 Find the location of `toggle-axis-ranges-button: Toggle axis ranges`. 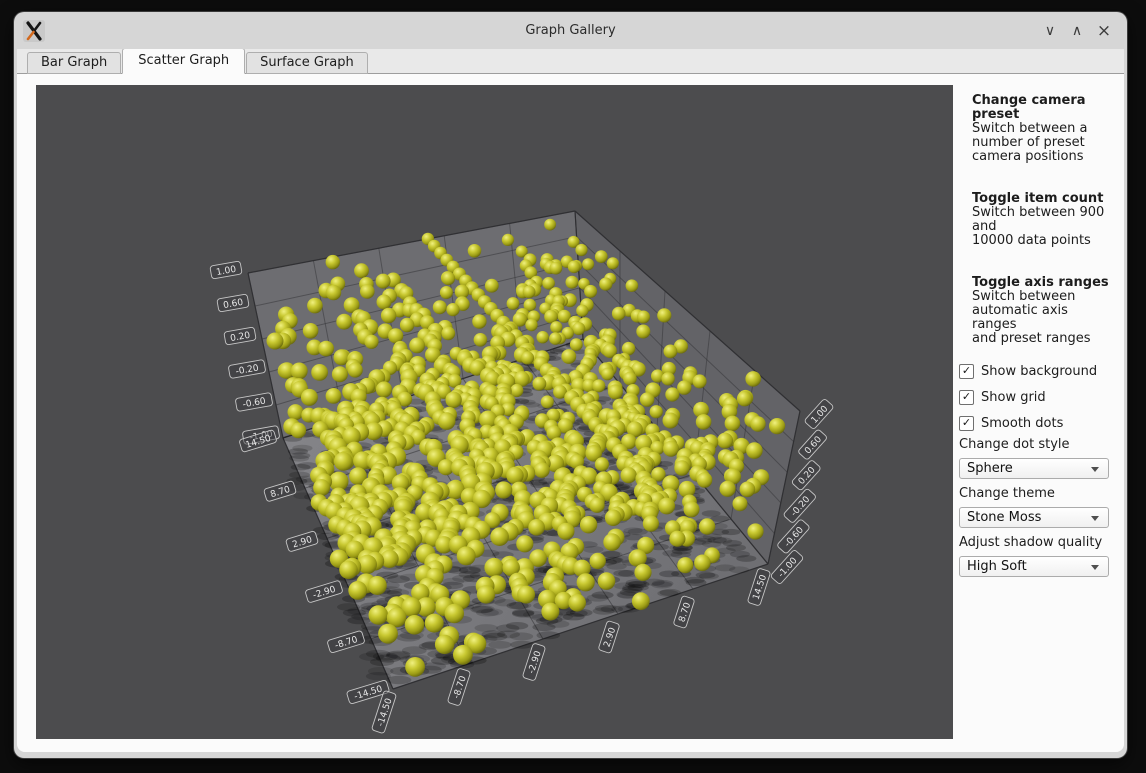

toggle-axis-ranges-button: Toggle axis ranges is located at coordinates (1040, 282).